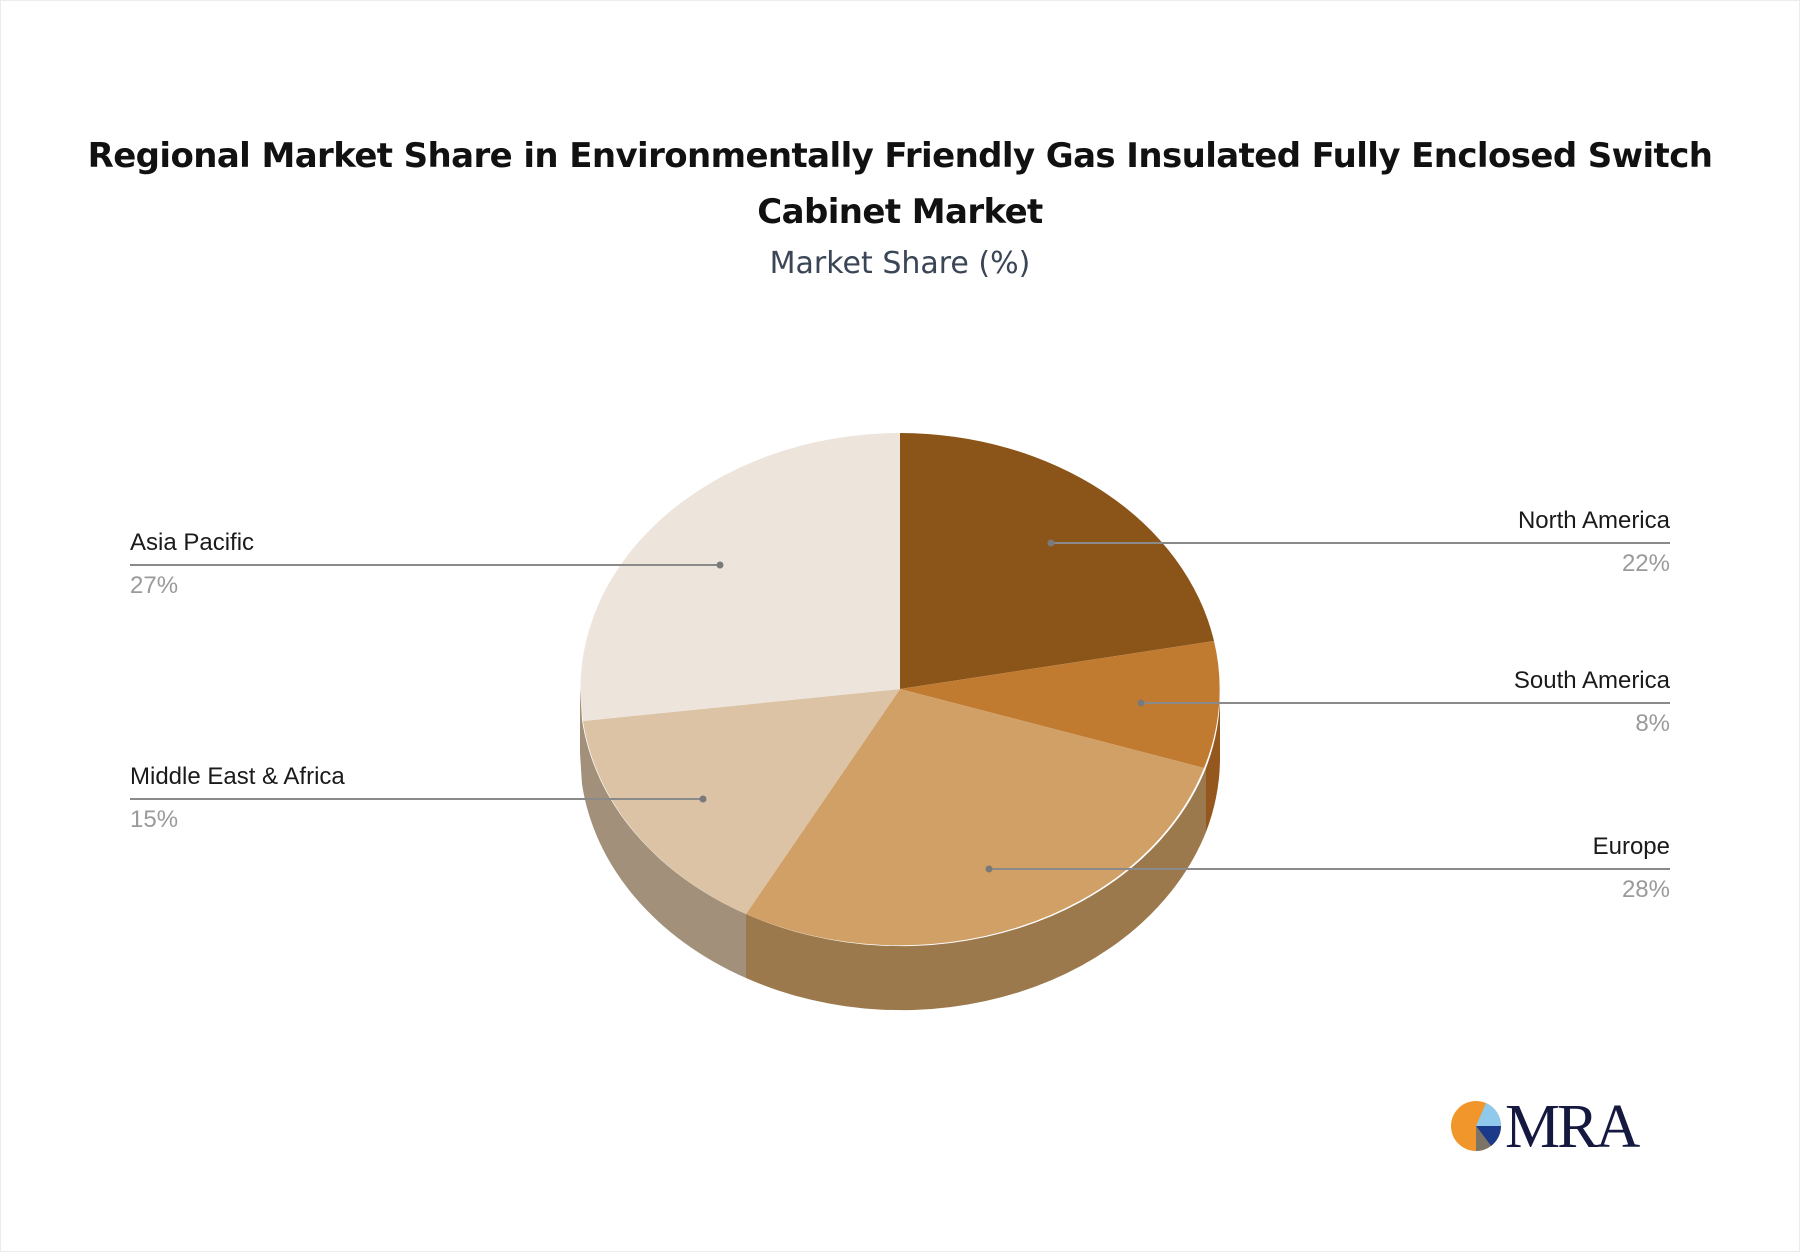  I want to click on mra-logo: MRA, so click(1550, 1127).